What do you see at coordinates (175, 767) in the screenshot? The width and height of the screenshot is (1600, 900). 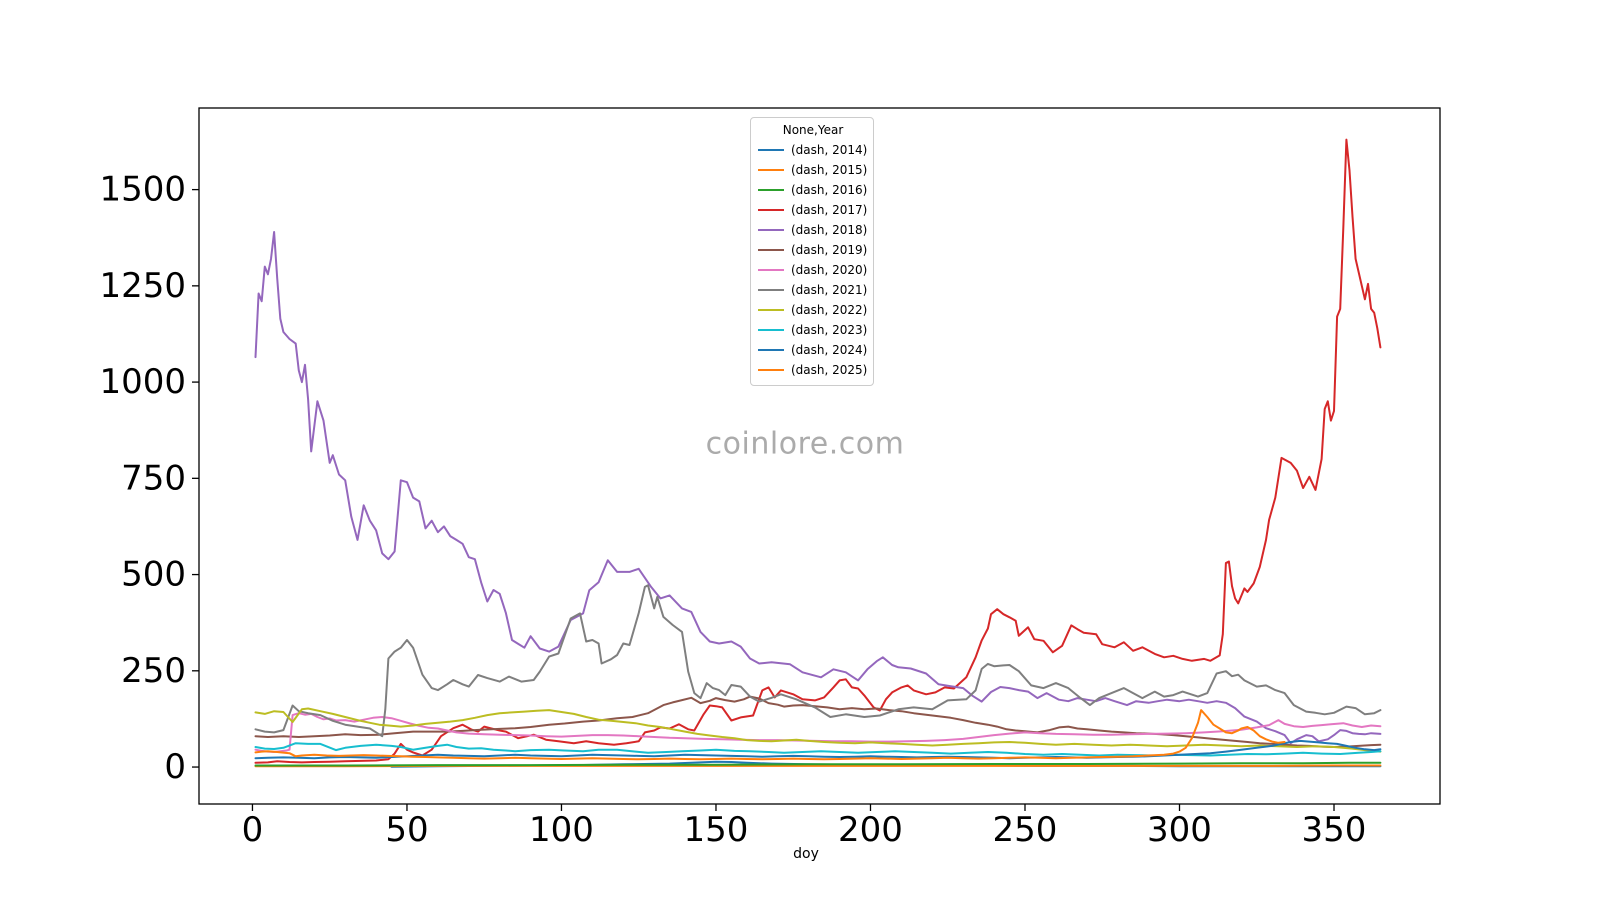 I see `y-tick-label: 0` at bounding box center [175, 767].